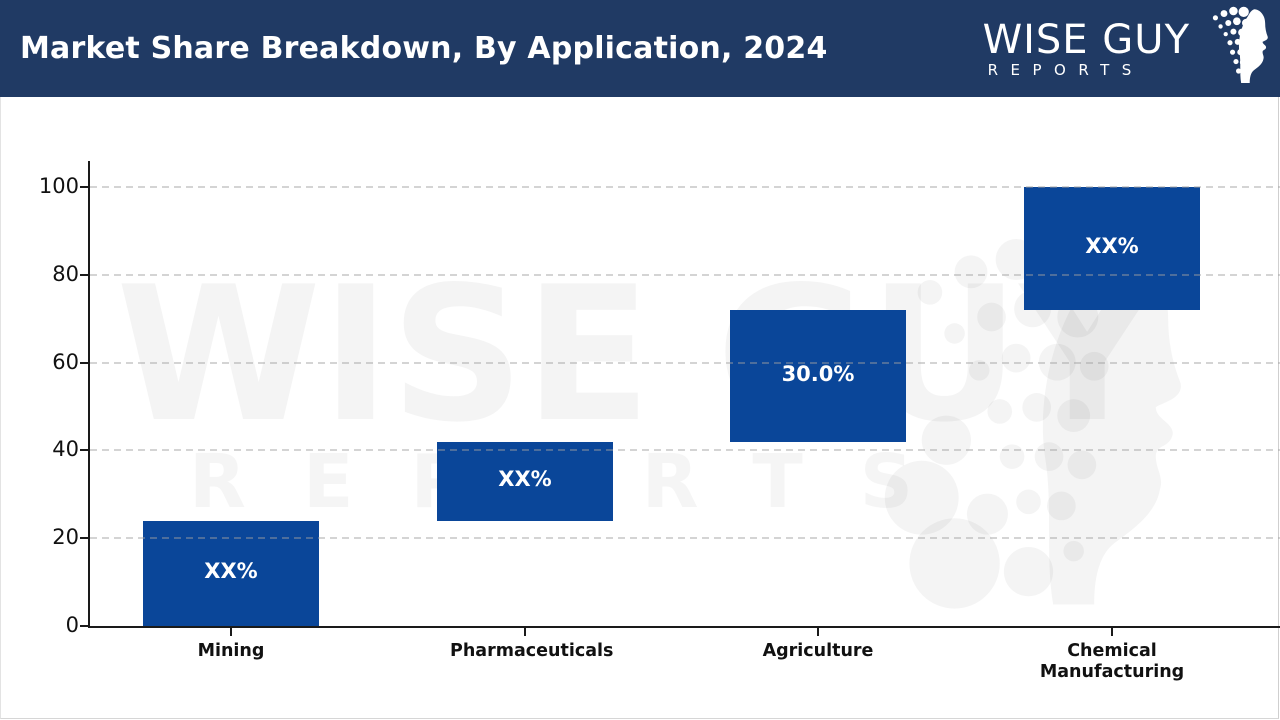  Describe the element at coordinates (1086, 39) in the screenshot. I see `logo-wordmark: WISE GUY` at that location.